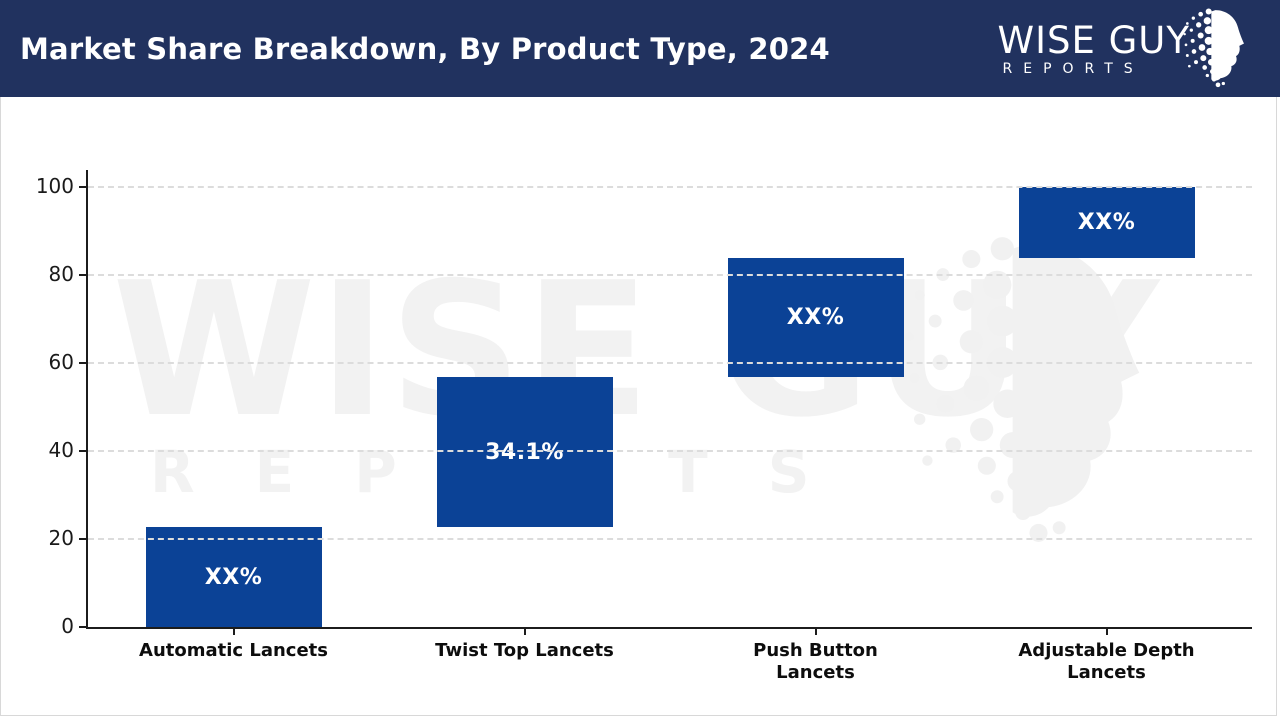 The image size is (1280, 720). I want to click on y-tick-label: 80, so click(61, 274).